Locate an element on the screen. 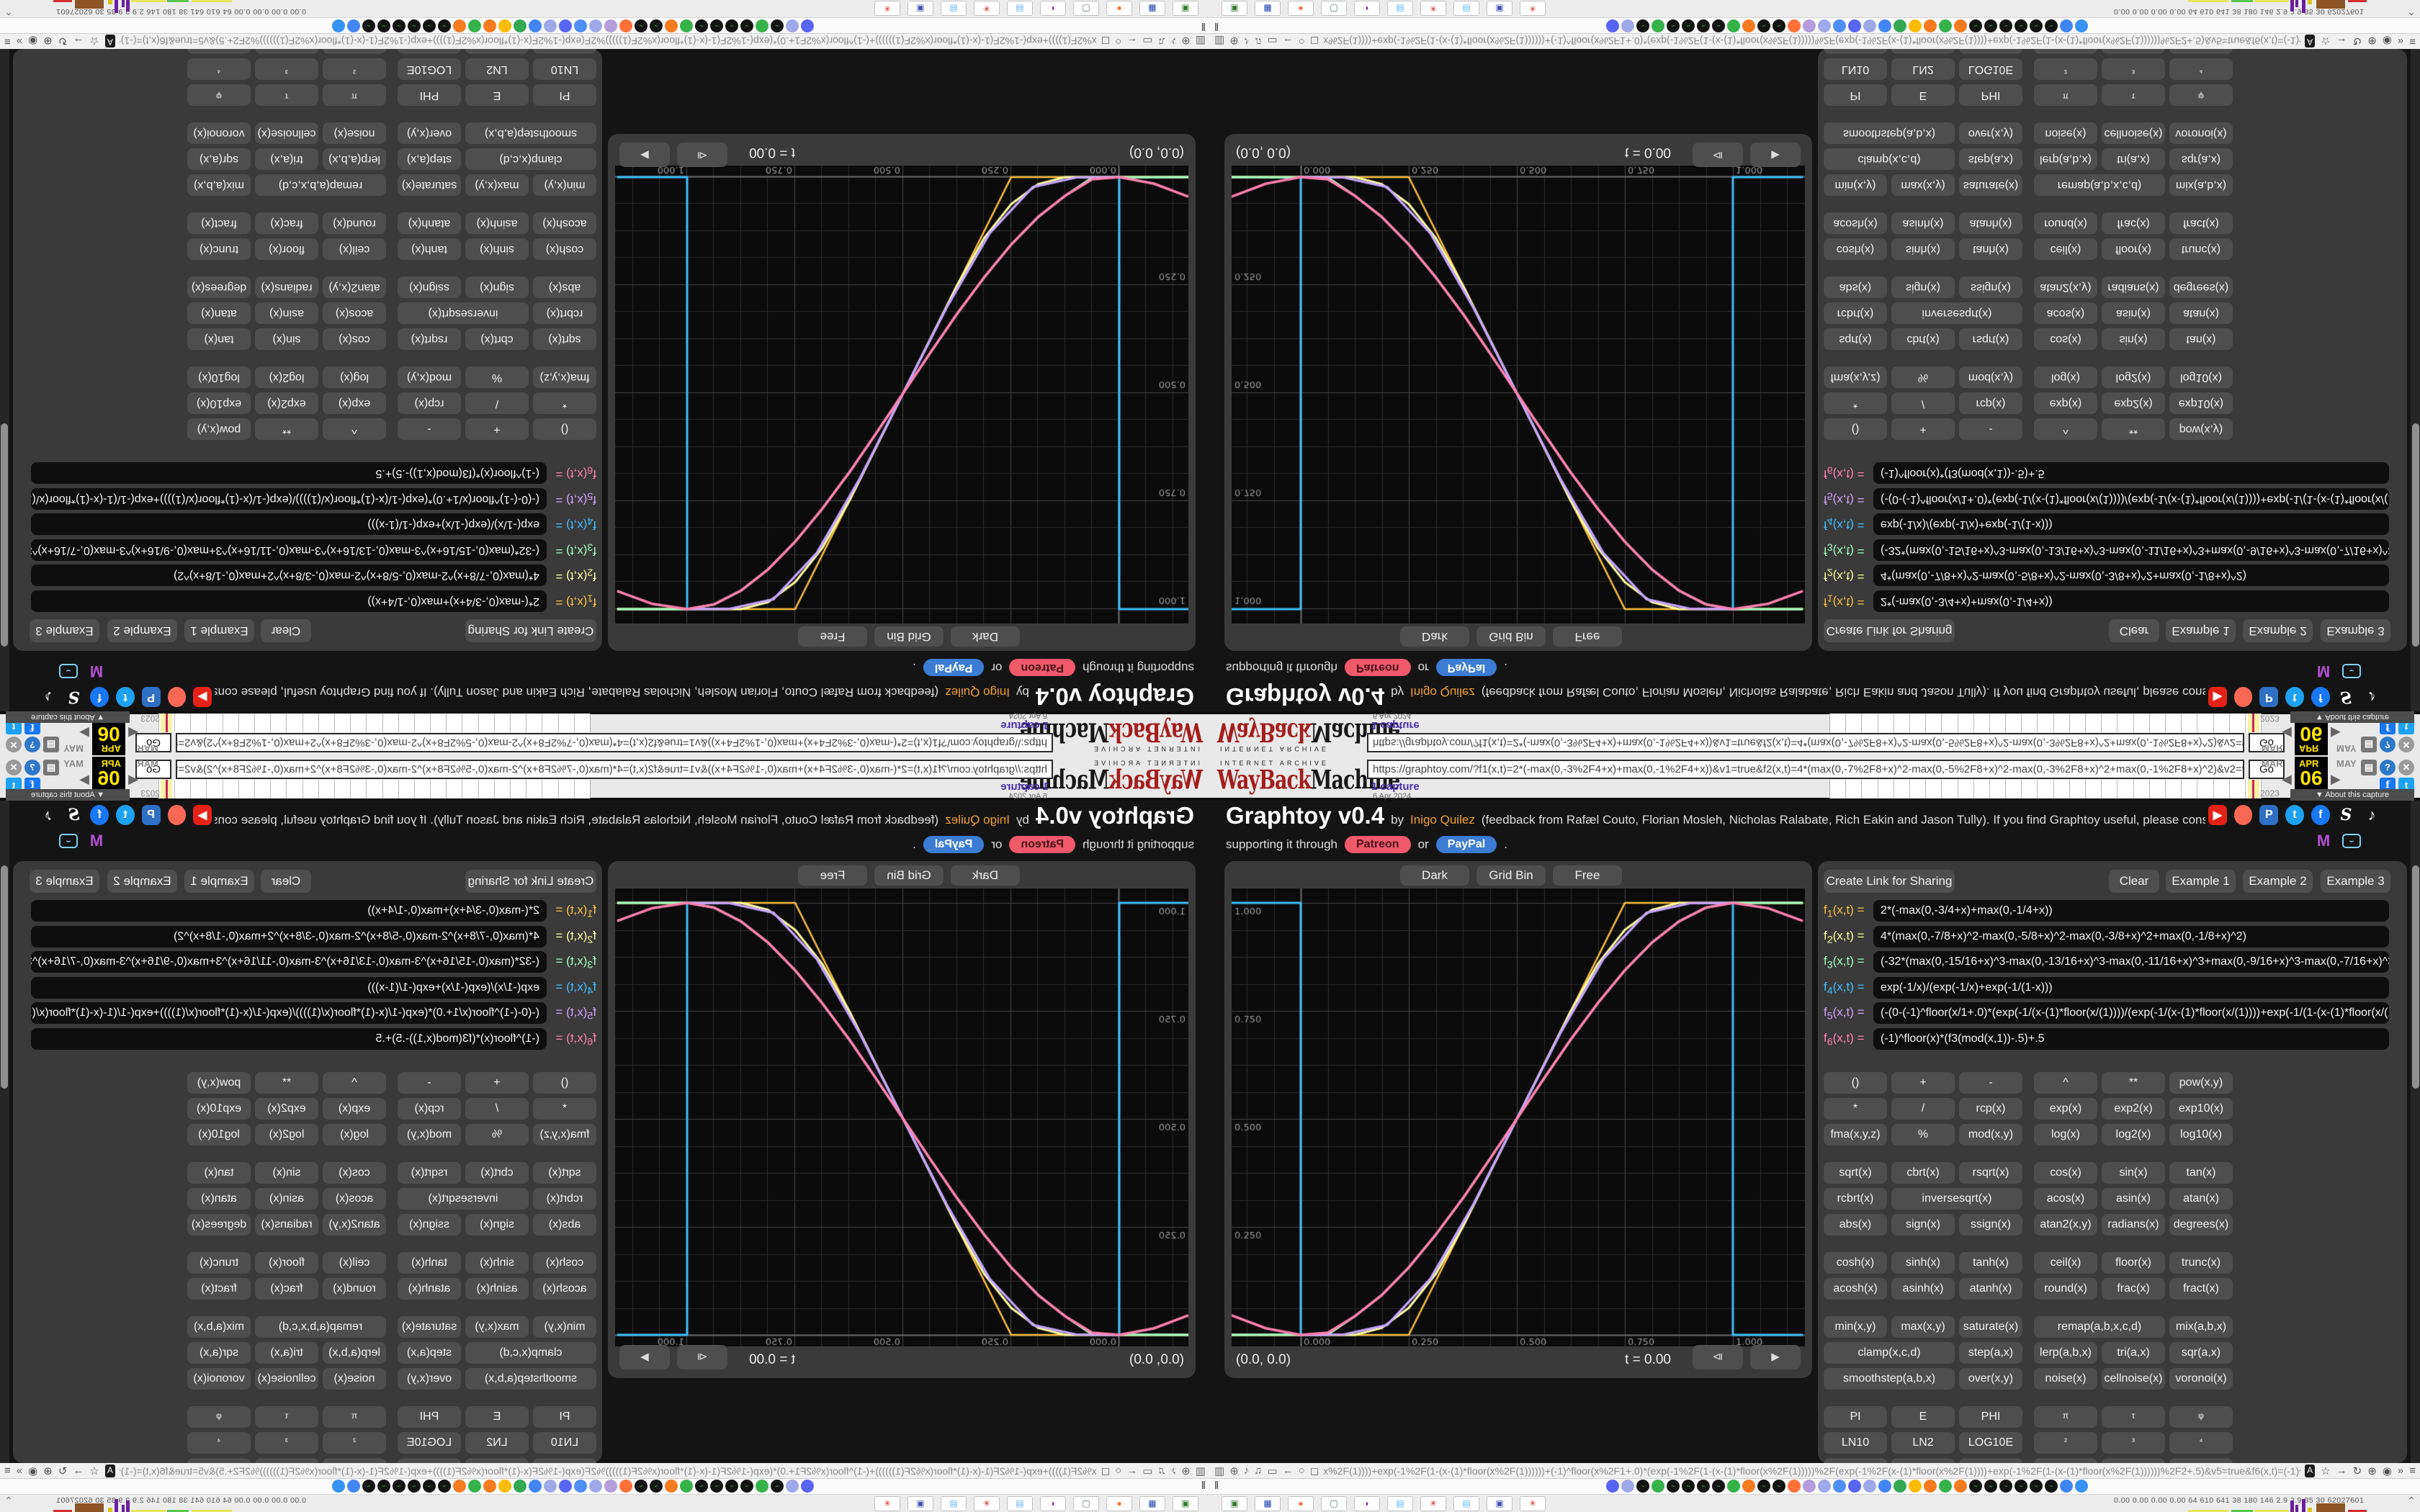  keypad-button: noise(x) is located at coordinates (2065, 1379).